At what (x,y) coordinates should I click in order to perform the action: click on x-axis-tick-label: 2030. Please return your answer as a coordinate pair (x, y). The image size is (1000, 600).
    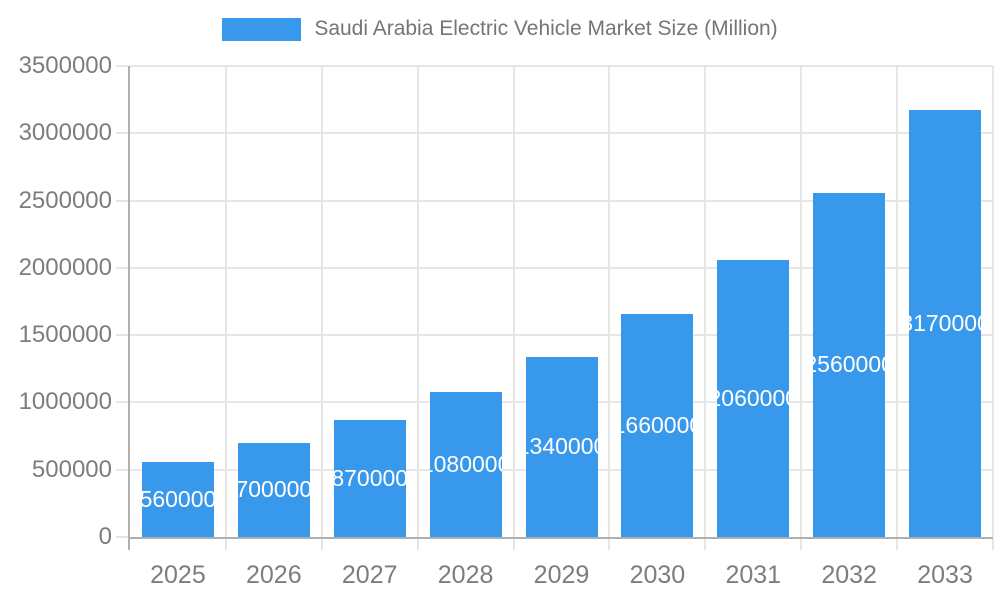
    Looking at the image, I should click on (657, 575).